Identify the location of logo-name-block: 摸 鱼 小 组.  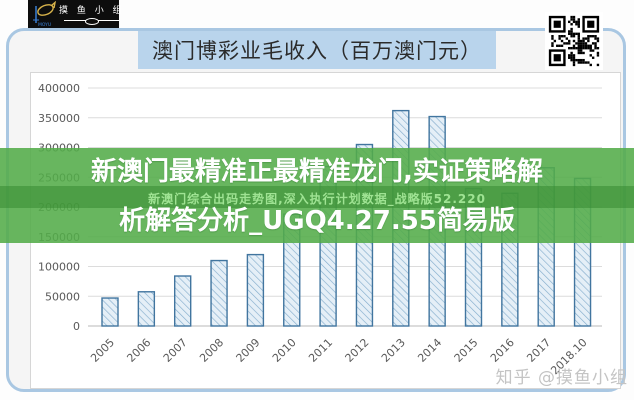
(92, 15).